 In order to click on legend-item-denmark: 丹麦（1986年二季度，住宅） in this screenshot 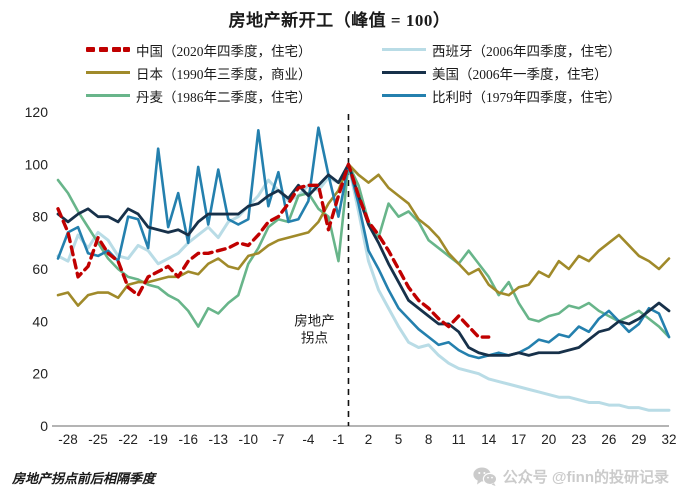, I will do `click(199, 95)`.